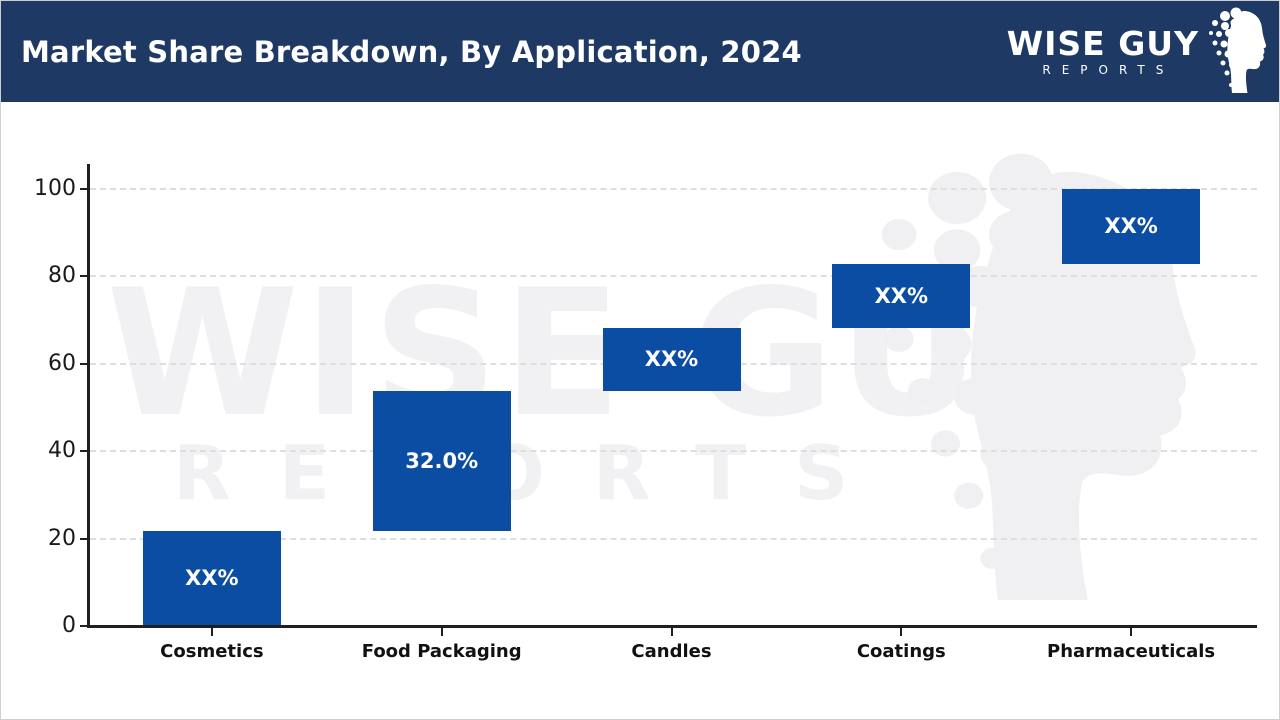  I want to click on logo-face-icon, so click(1238, 50).